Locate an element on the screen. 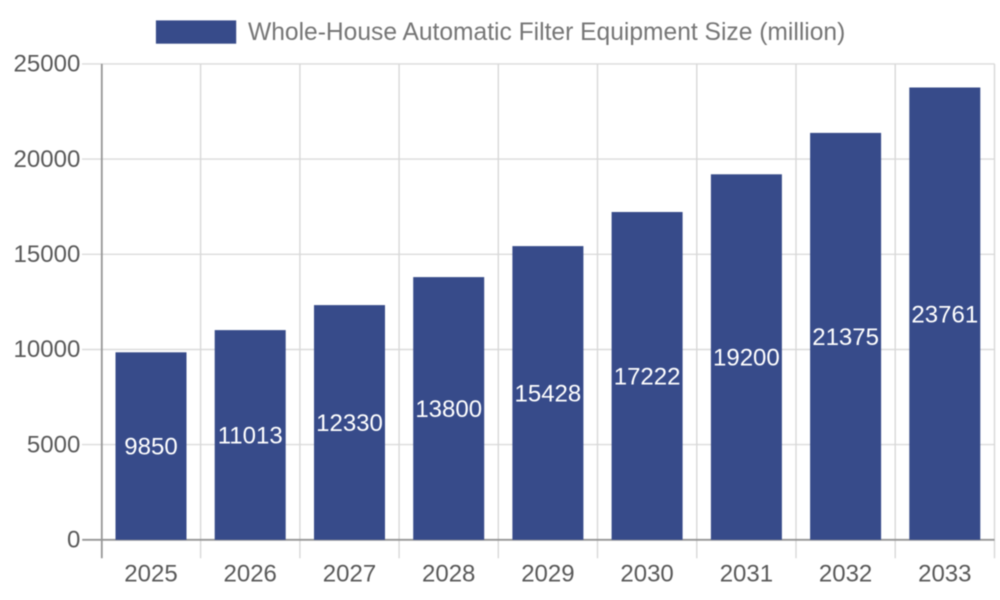 The width and height of the screenshot is (1000, 600). svg-text: 2027 is located at coordinates (349, 574).